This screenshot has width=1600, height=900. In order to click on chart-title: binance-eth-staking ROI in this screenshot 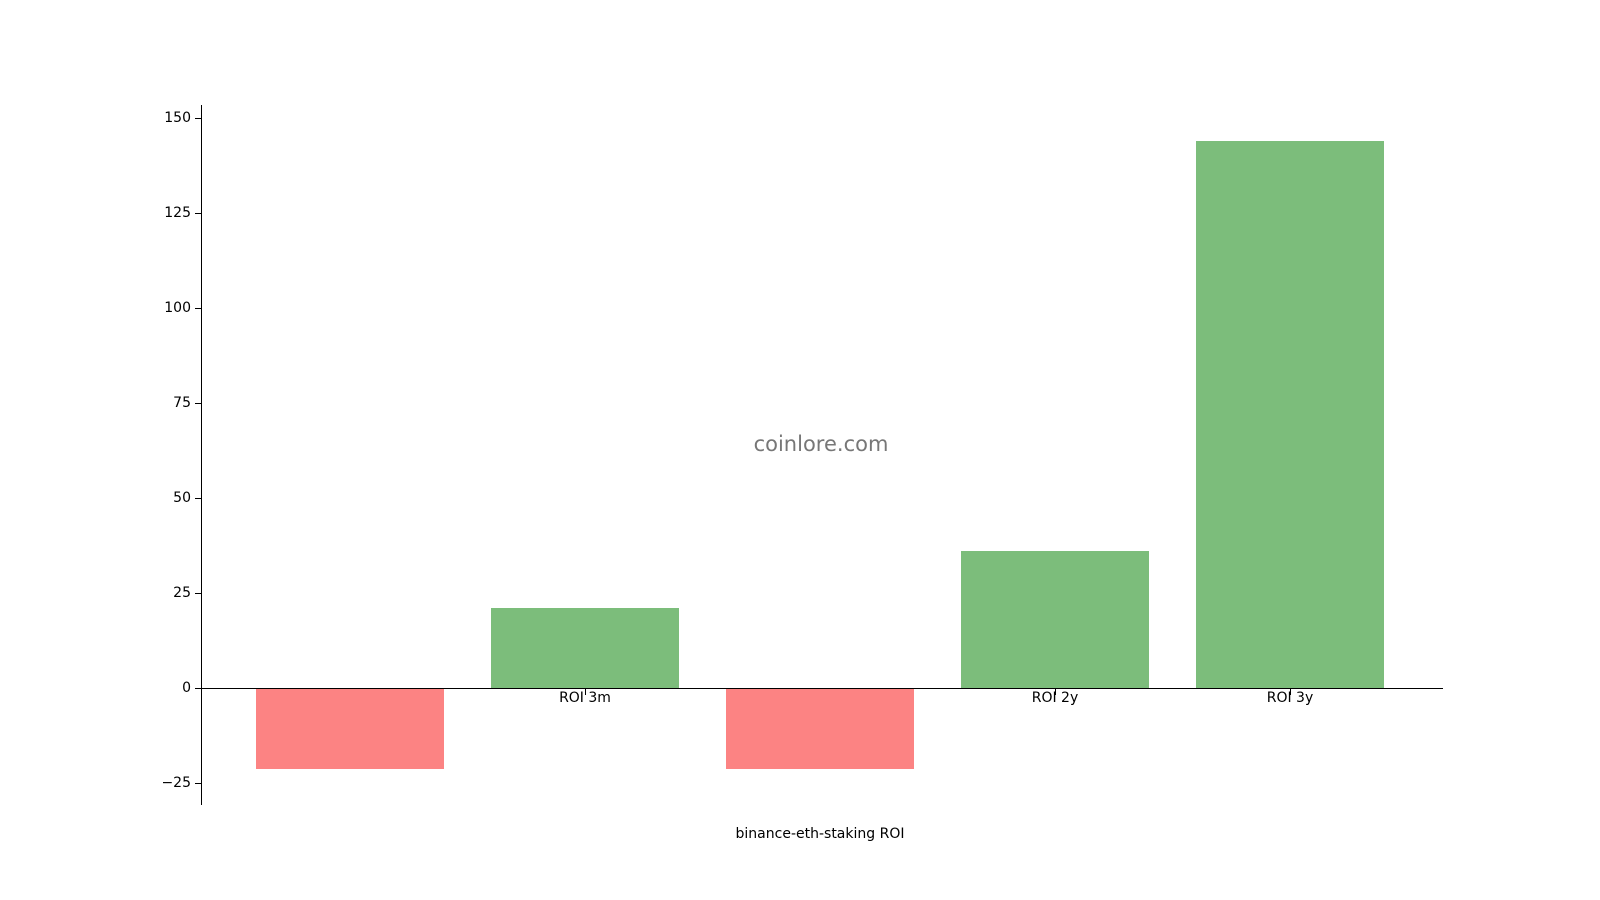, I will do `click(820, 834)`.